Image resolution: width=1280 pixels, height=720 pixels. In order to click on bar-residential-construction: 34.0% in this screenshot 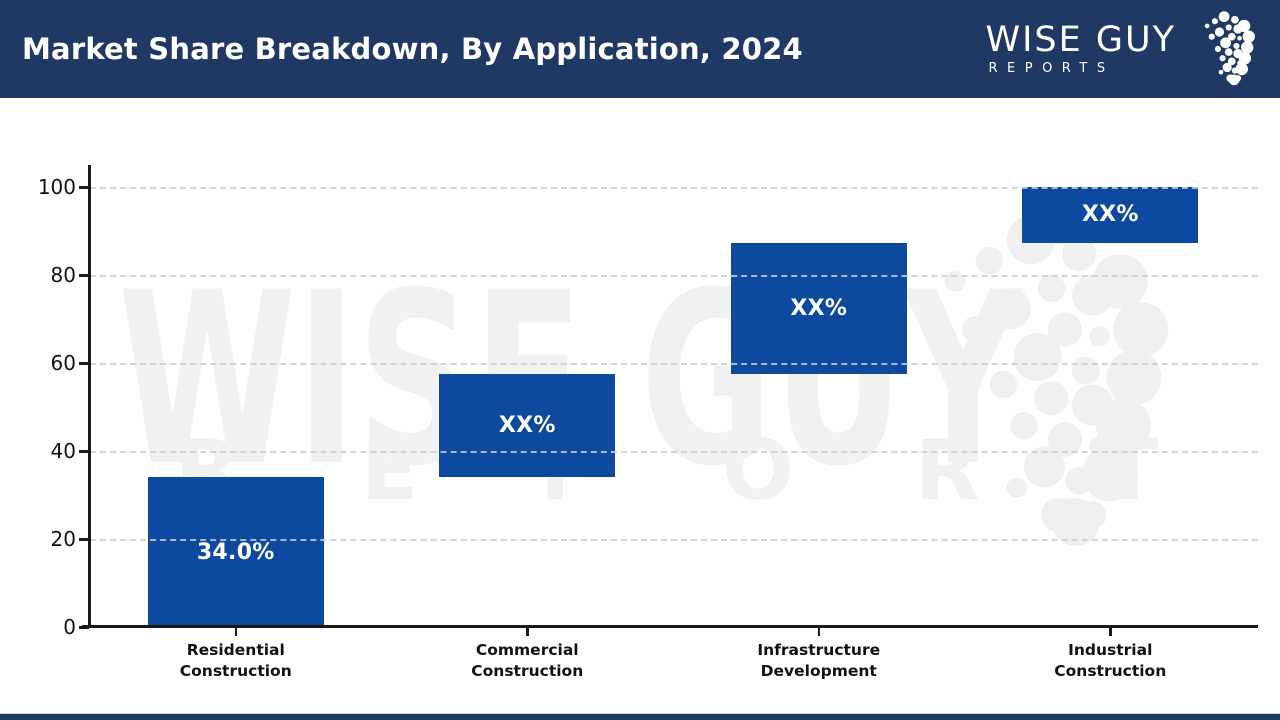, I will do `click(235, 552)`.